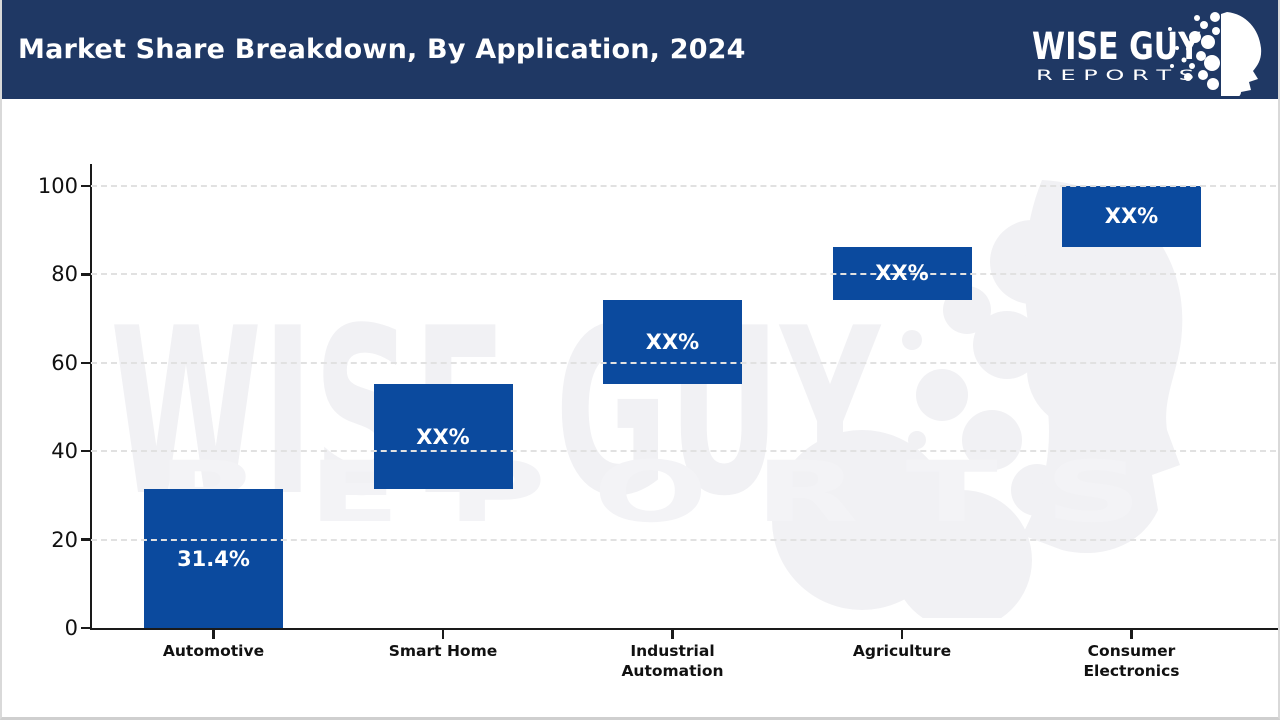 The width and height of the screenshot is (1280, 720). Describe the element at coordinates (1131, 661) in the screenshot. I see `category-label: Consumer Electronics` at that location.